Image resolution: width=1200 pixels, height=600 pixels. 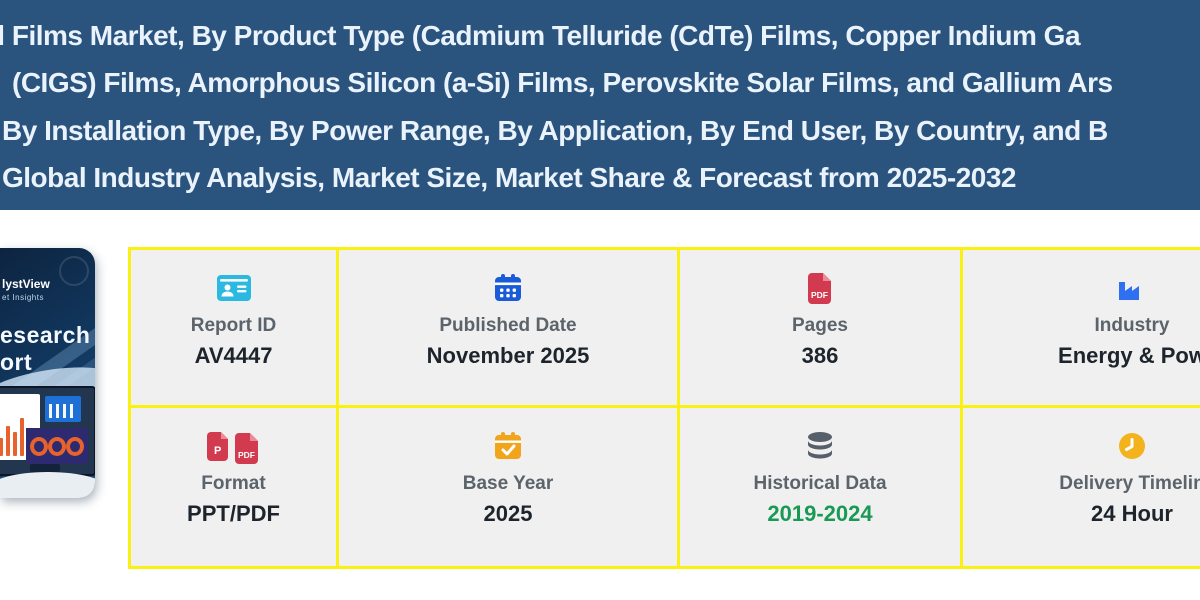 What do you see at coordinates (23, 297) in the screenshot?
I see `cover-brand-tagline: et Insights` at bounding box center [23, 297].